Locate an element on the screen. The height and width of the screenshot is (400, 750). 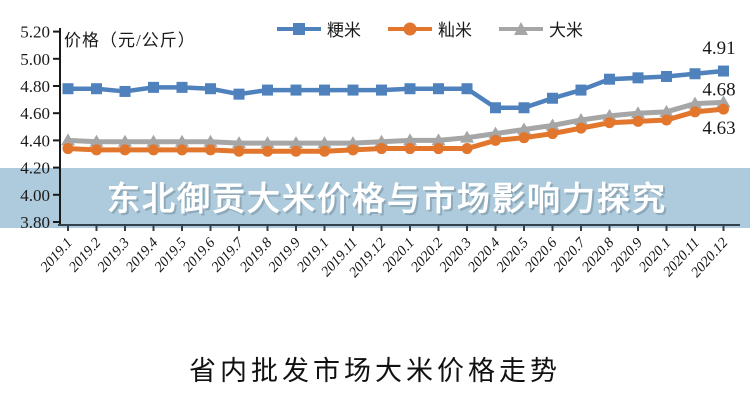
y-tick-label: 4.40 is located at coordinates (35, 140).